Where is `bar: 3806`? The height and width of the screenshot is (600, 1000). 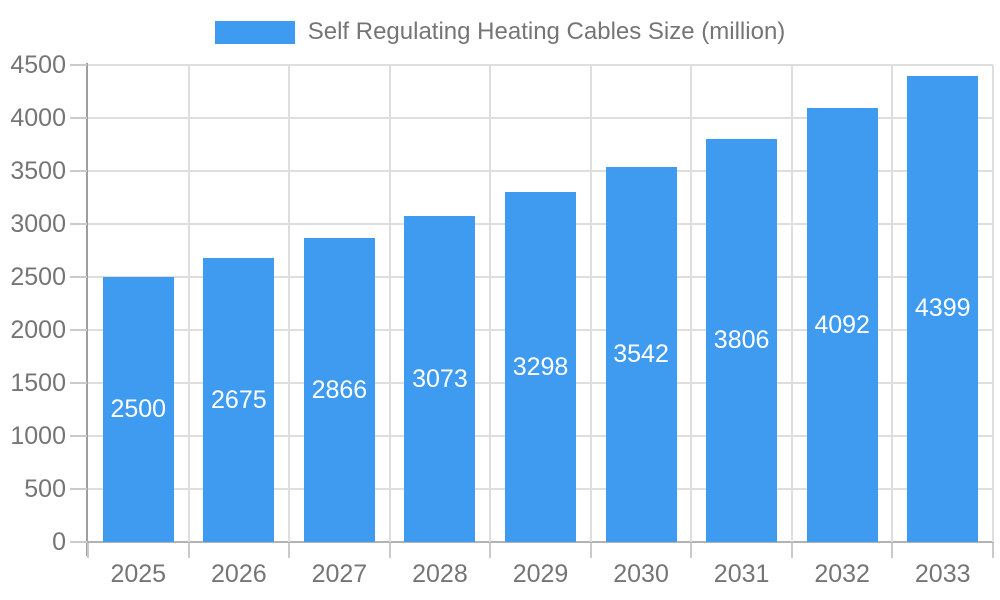 bar: 3806 is located at coordinates (742, 340).